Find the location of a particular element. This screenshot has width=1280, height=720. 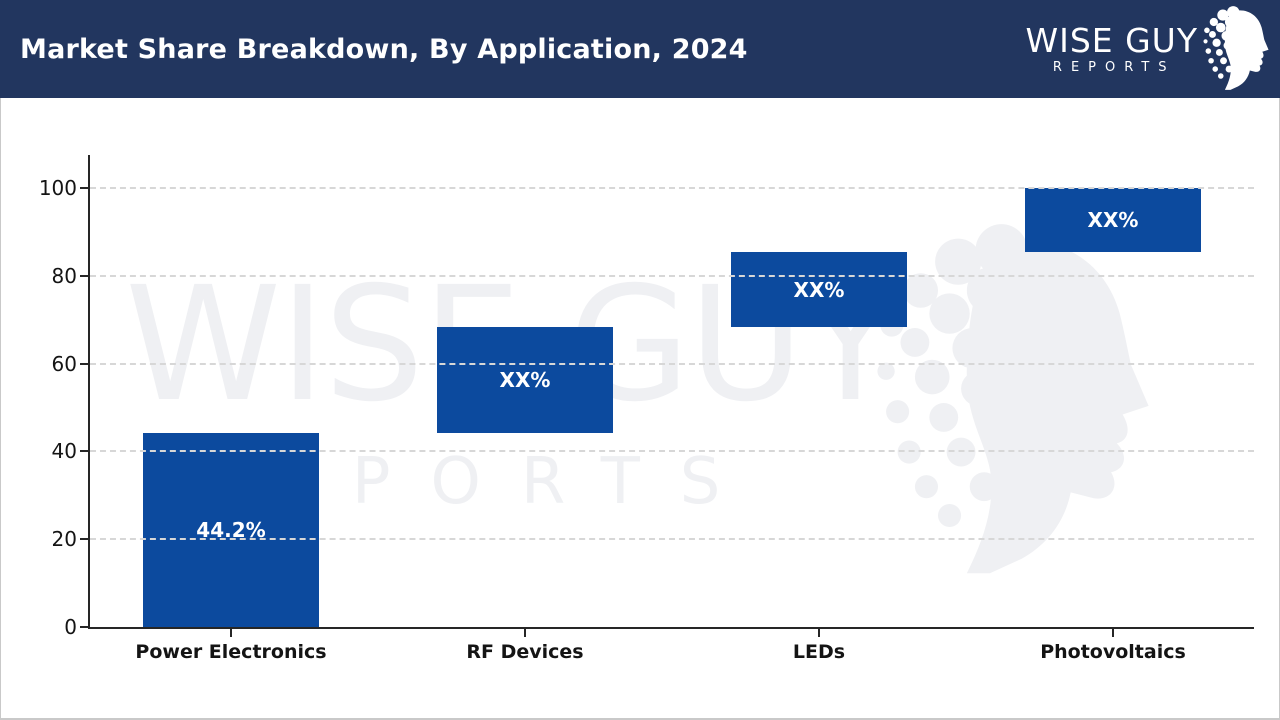

bar-power-electronics is located at coordinates (231, 529).